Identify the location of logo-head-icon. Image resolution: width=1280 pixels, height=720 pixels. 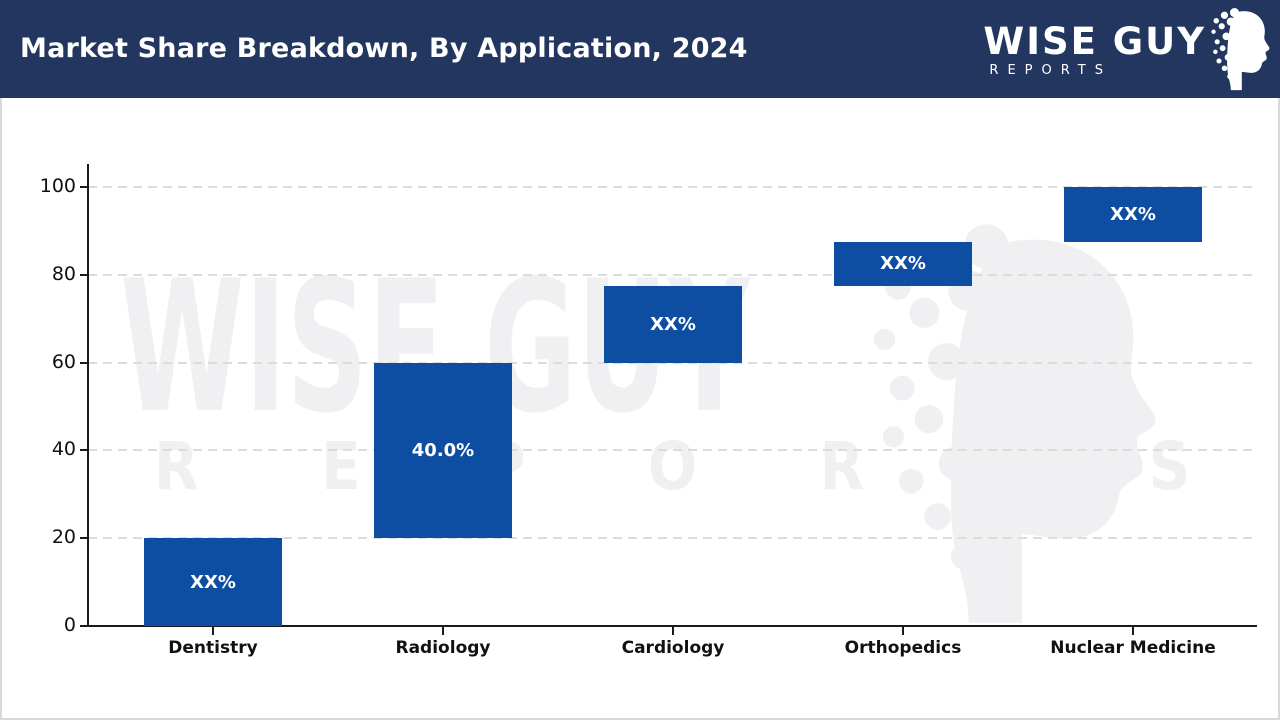
(1240, 49).